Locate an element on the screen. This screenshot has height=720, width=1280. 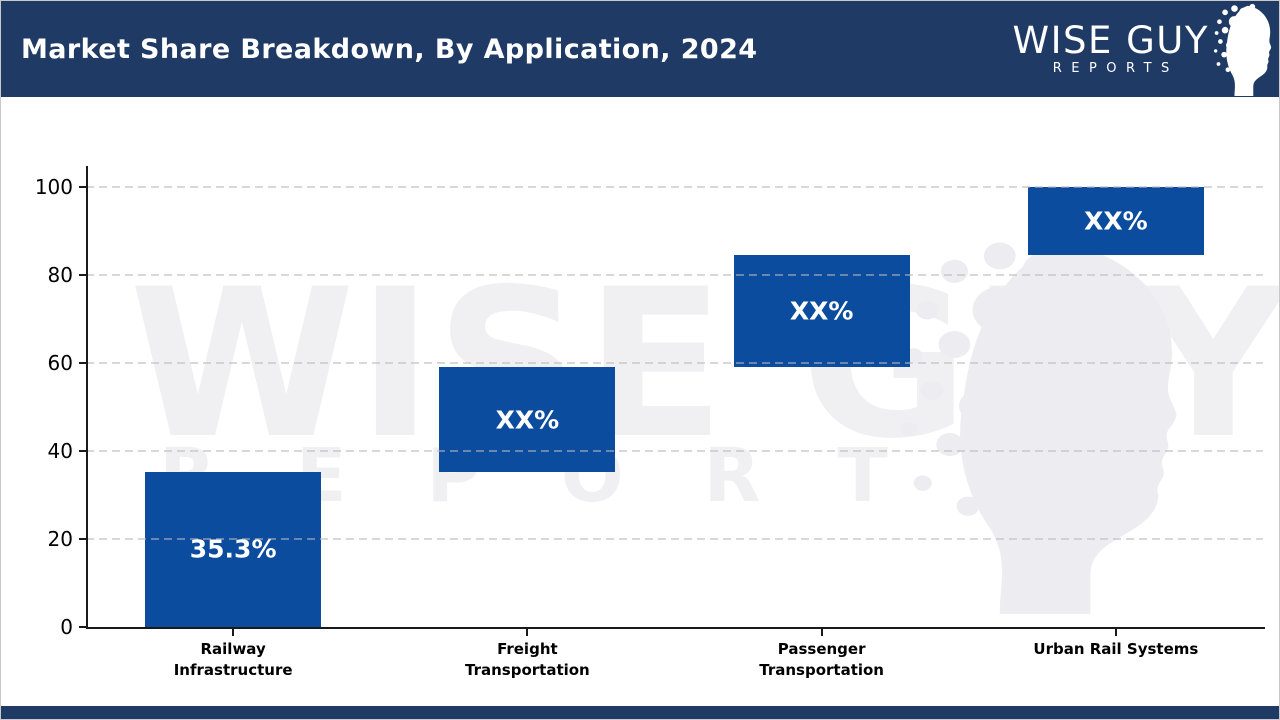
y-axis-tick-label: 20 is located at coordinates (60, 539).